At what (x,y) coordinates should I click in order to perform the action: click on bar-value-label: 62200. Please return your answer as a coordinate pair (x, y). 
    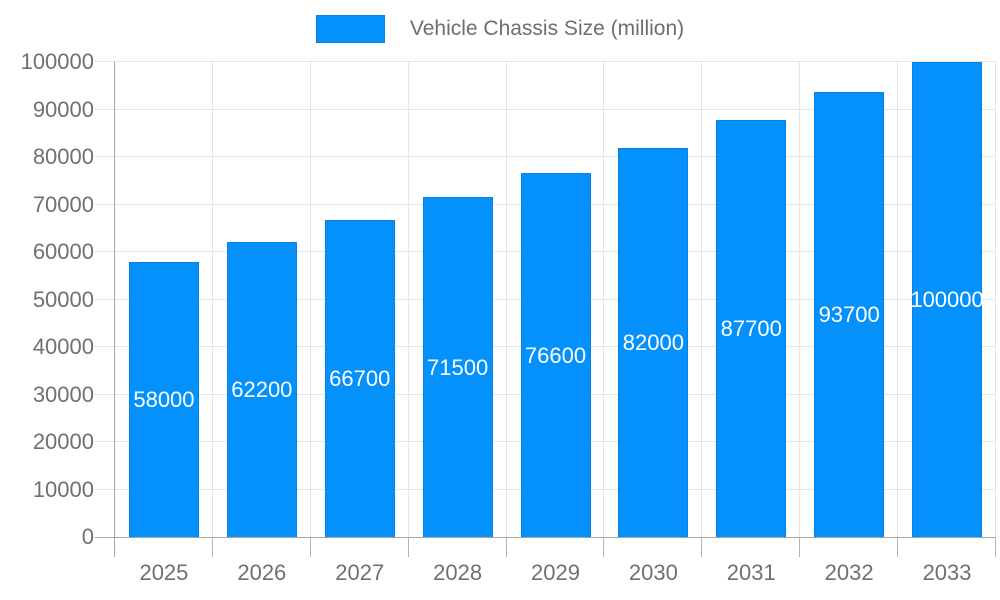
    Looking at the image, I should click on (262, 389).